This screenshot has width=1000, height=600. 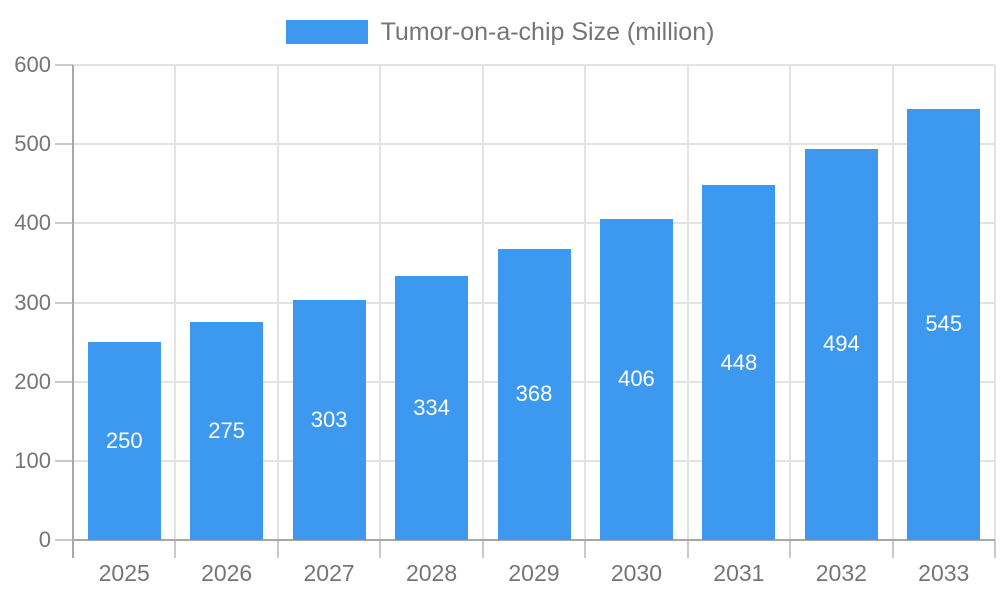 I want to click on y-tick-label: 300, so click(x=32, y=302).